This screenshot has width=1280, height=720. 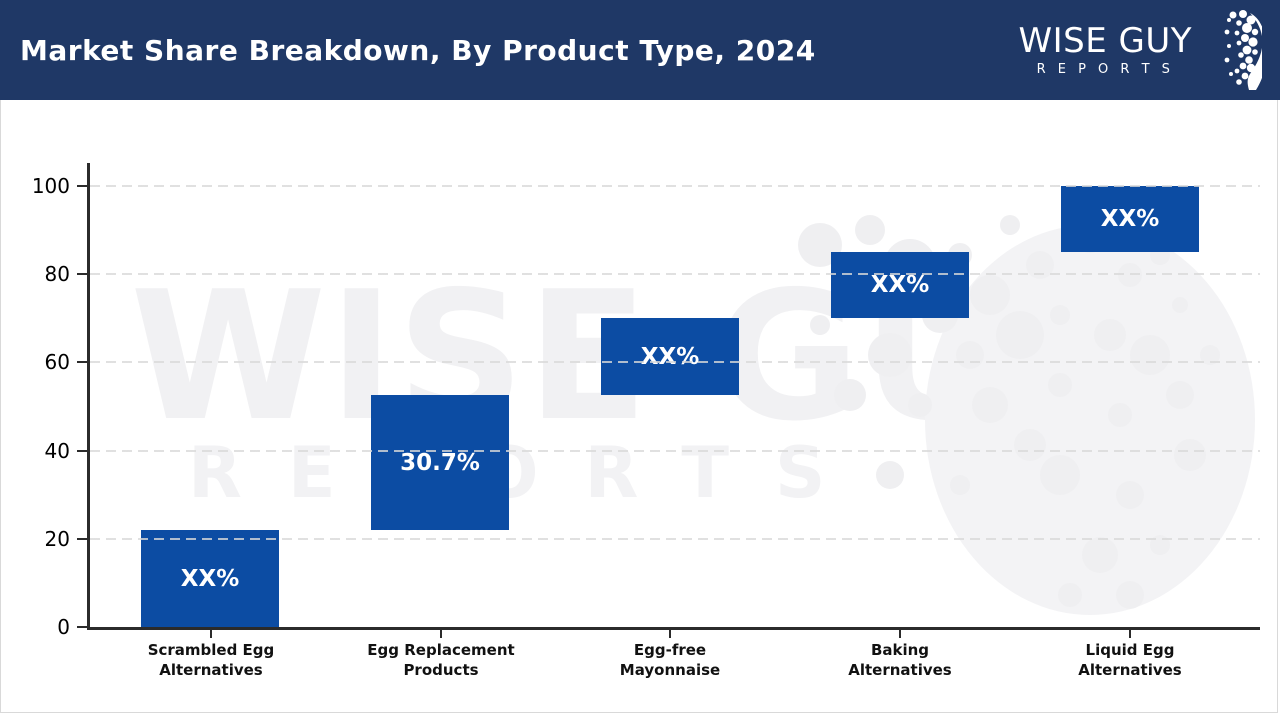 I want to click on bar-egg-free-mayonnaise: XX%, so click(x=670, y=356).